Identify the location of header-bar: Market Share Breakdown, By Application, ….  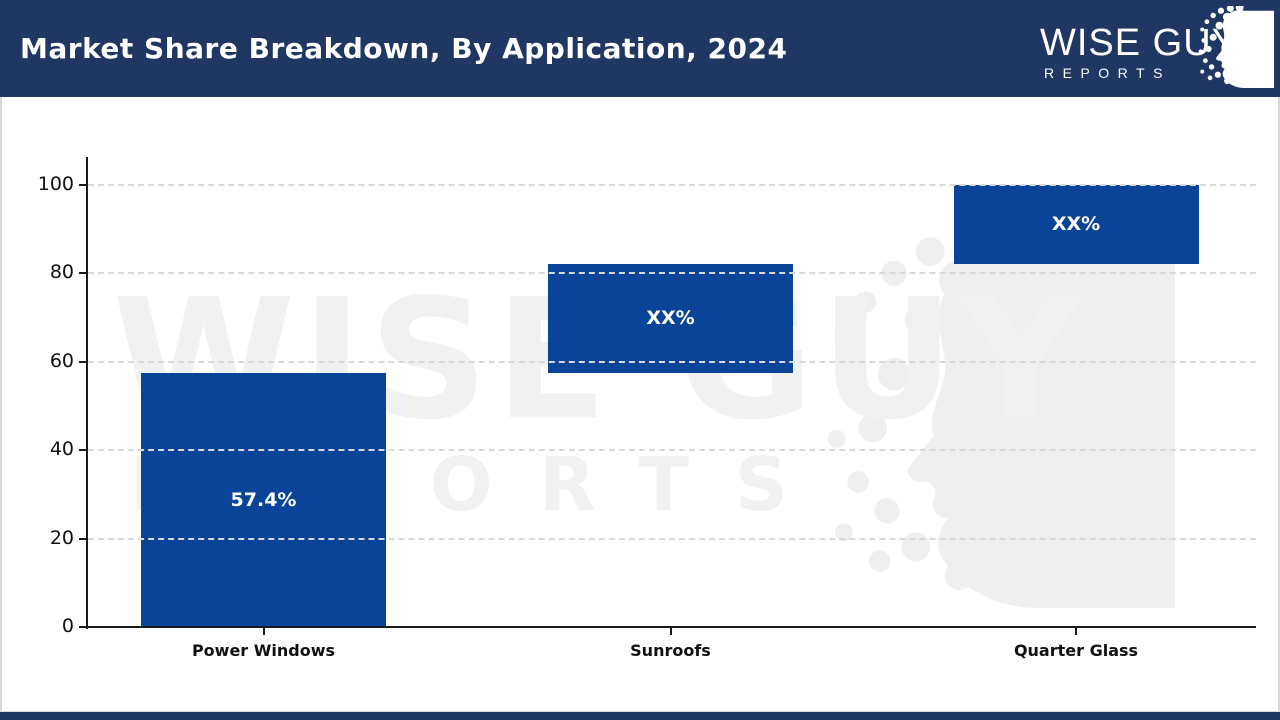
(640, 48).